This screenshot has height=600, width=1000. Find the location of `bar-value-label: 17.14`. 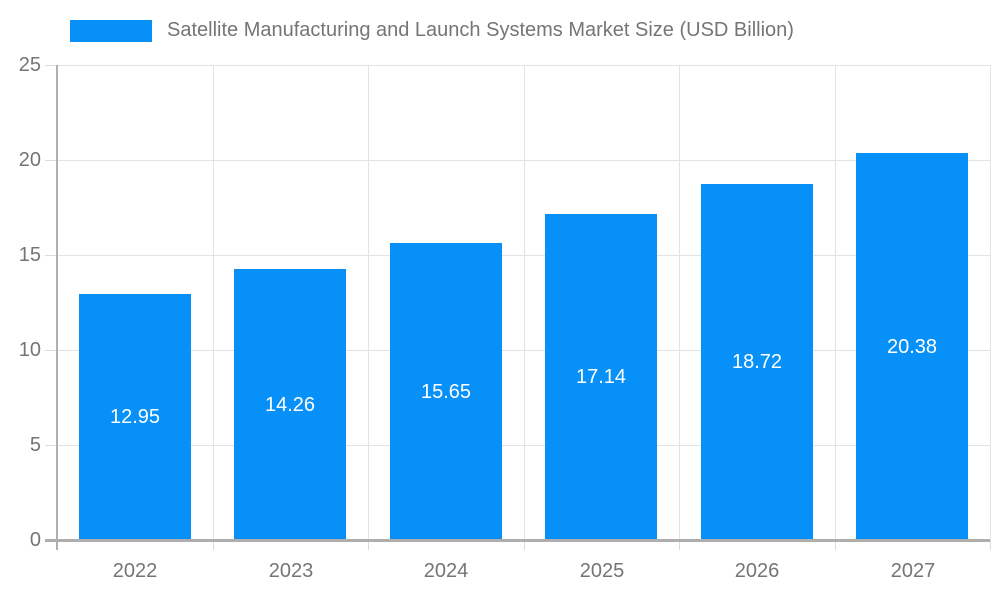

bar-value-label: 17.14 is located at coordinates (601, 377).